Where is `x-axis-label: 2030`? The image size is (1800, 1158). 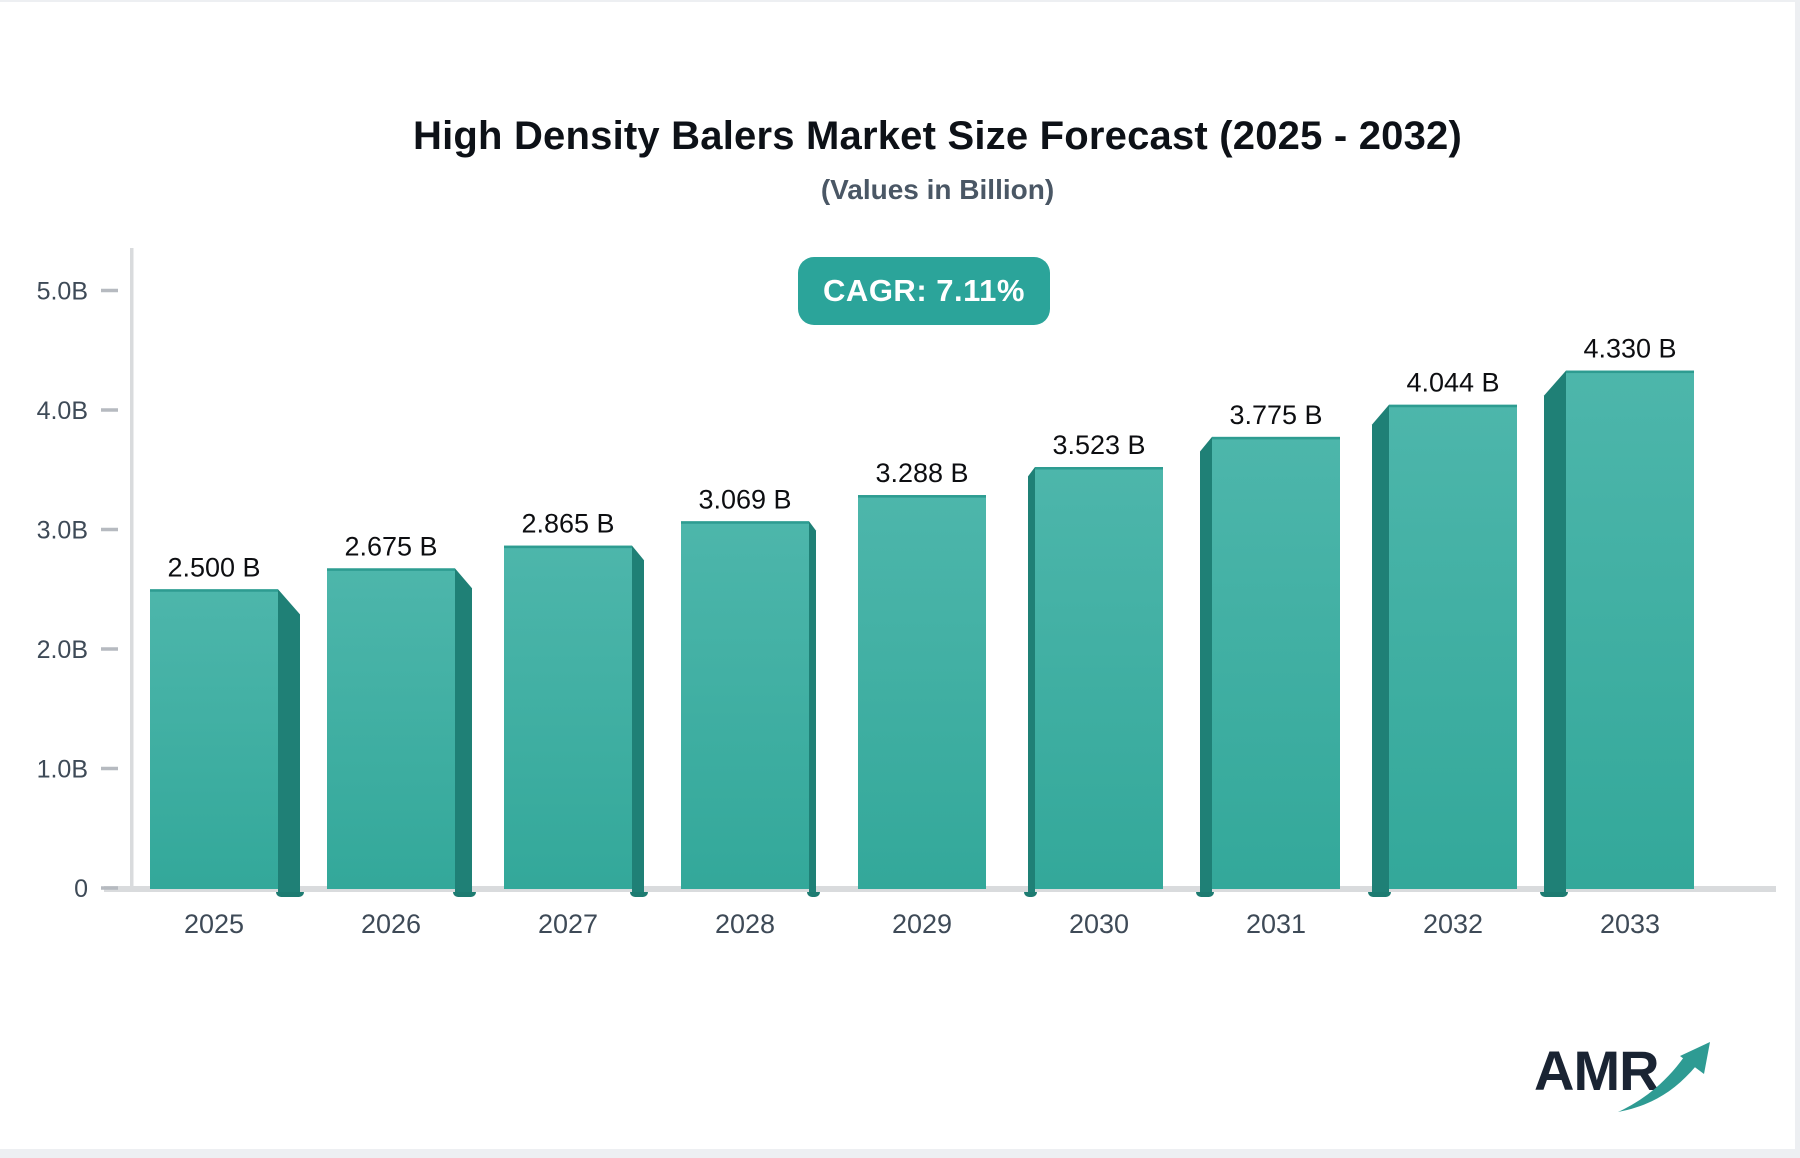 x-axis-label: 2030 is located at coordinates (1099, 924).